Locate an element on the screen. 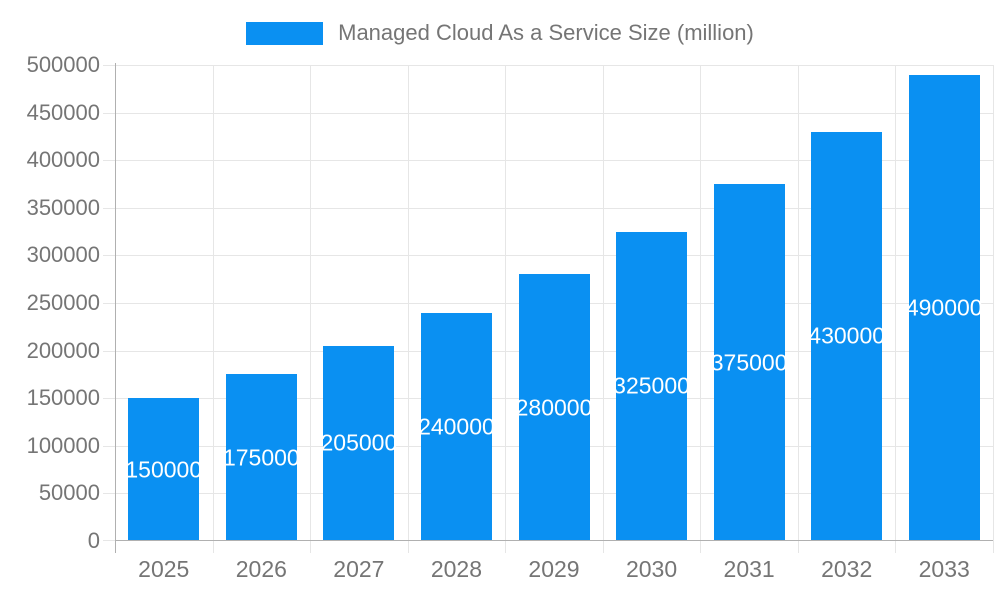 The width and height of the screenshot is (1000, 600). bar-value-label: 205000 is located at coordinates (359, 442).